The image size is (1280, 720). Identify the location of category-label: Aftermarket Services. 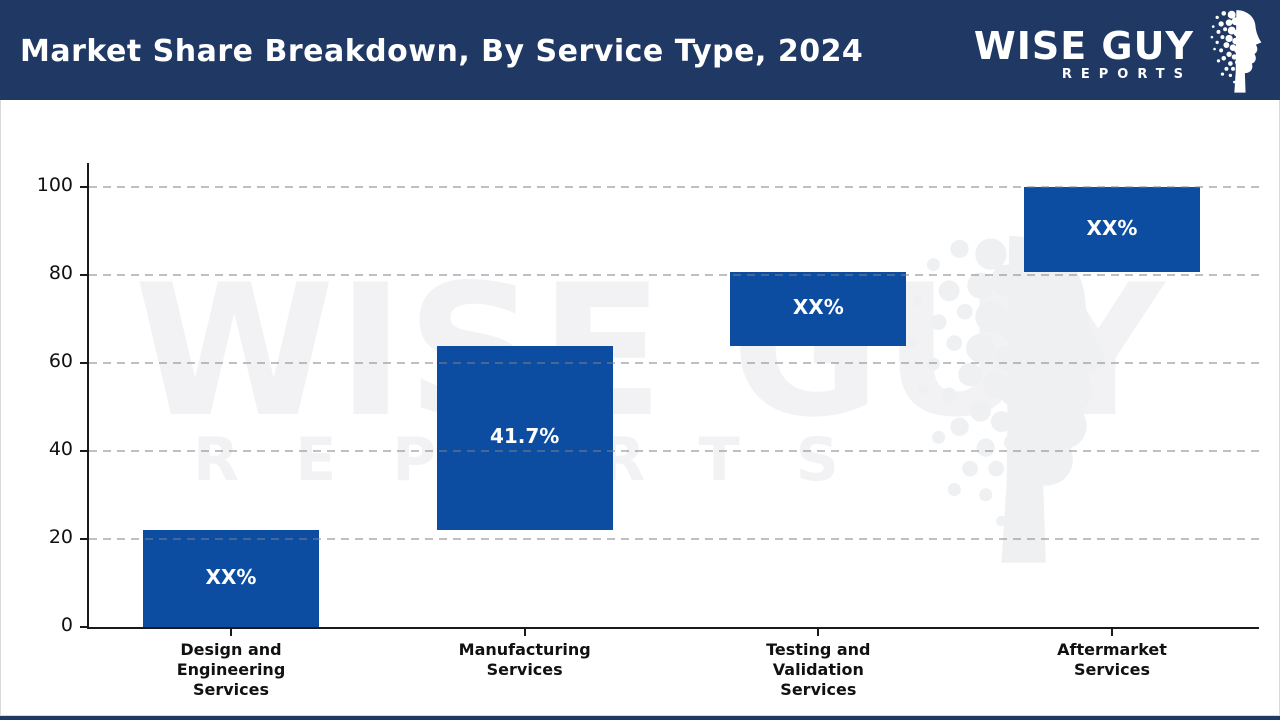
(1112, 659).